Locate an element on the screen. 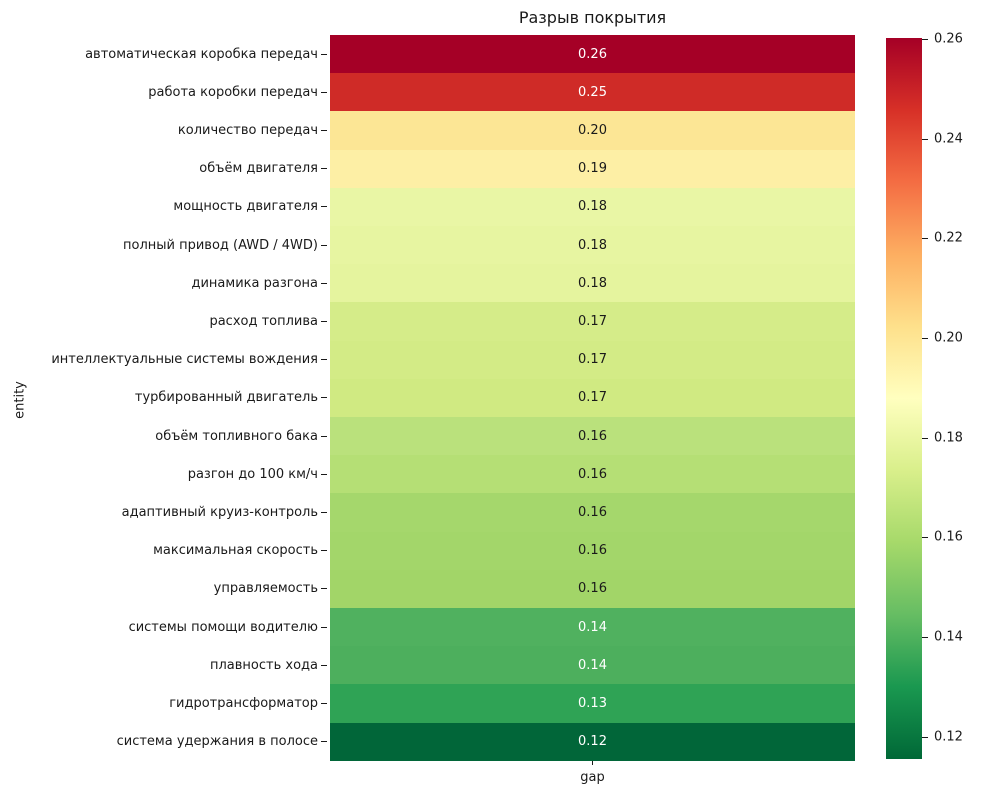  row-label: полный привод (AWD / 4WD) is located at coordinates (220, 245).